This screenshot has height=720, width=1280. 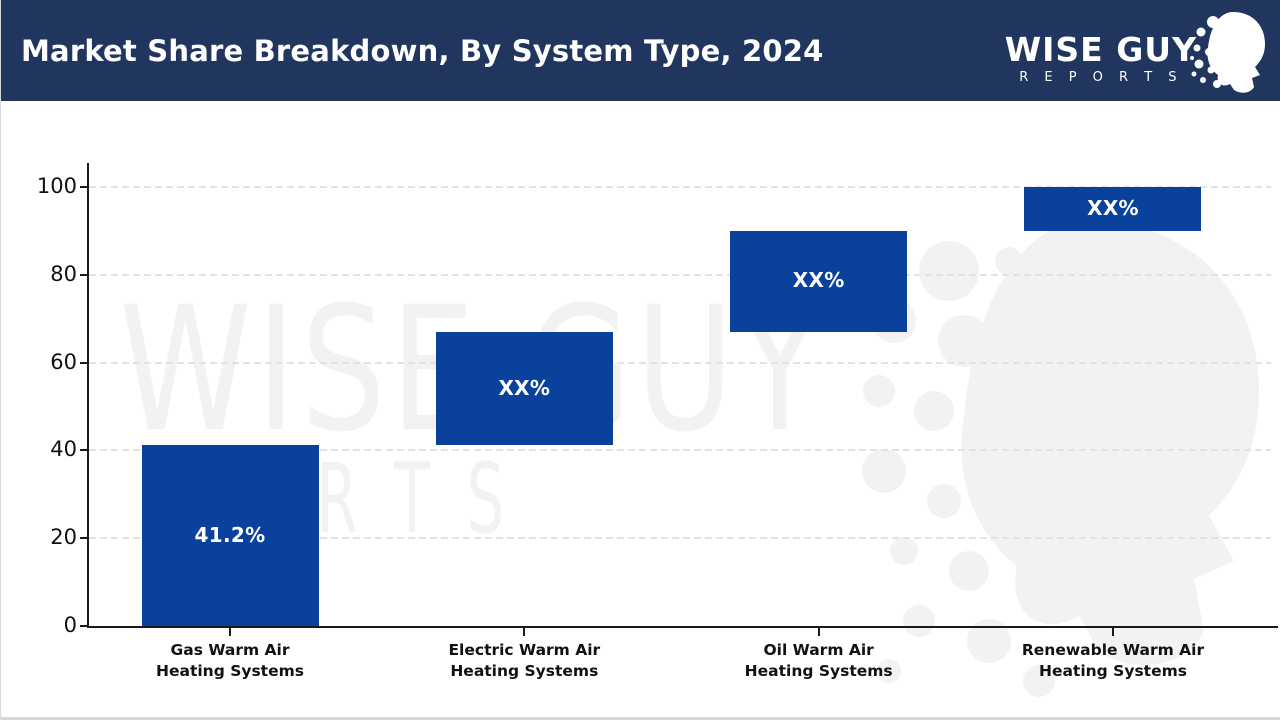 I want to click on y-tick-label-100: 100, so click(x=56, y=186).